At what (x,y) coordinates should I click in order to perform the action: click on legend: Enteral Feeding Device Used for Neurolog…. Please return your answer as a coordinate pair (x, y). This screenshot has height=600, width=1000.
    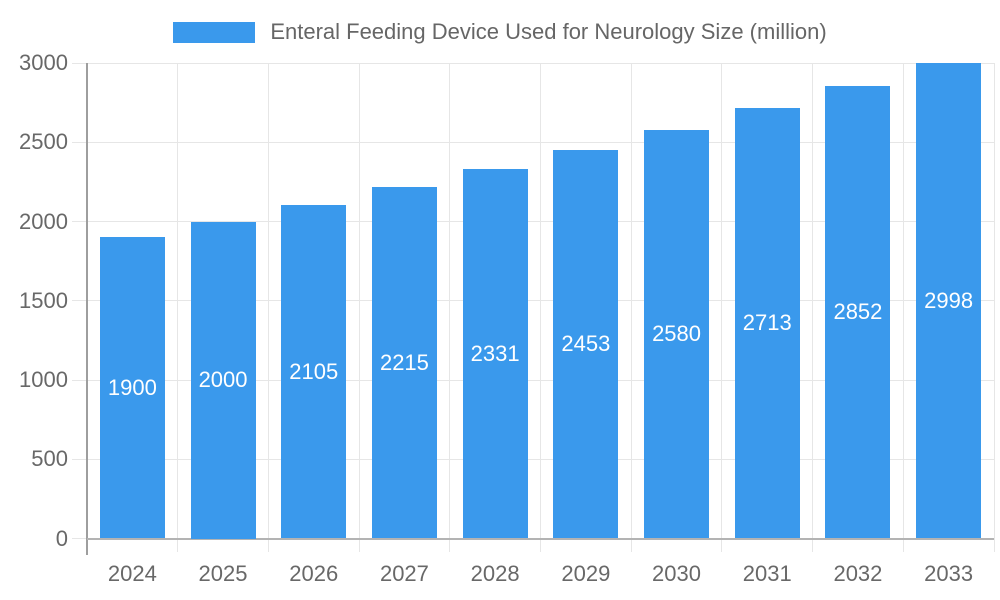
    Looking at the image, I should click on (500, 32).